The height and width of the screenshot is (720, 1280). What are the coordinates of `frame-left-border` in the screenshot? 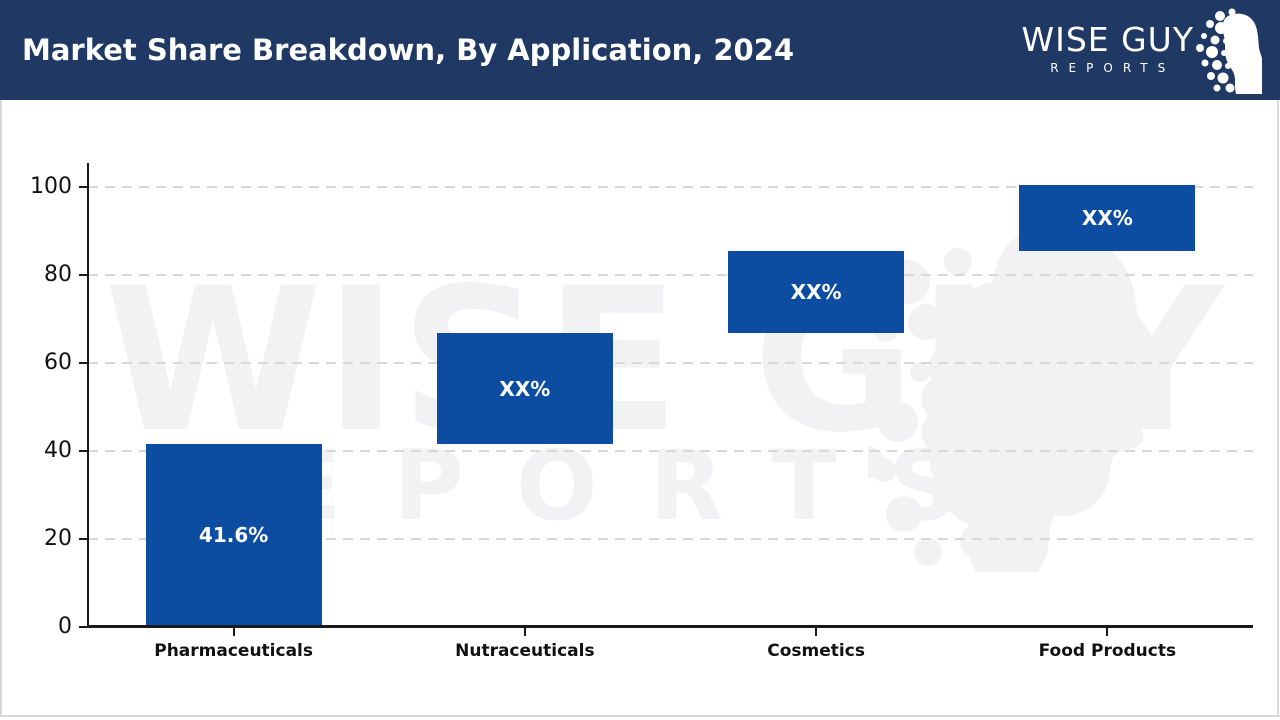 It's located at (1, 408).